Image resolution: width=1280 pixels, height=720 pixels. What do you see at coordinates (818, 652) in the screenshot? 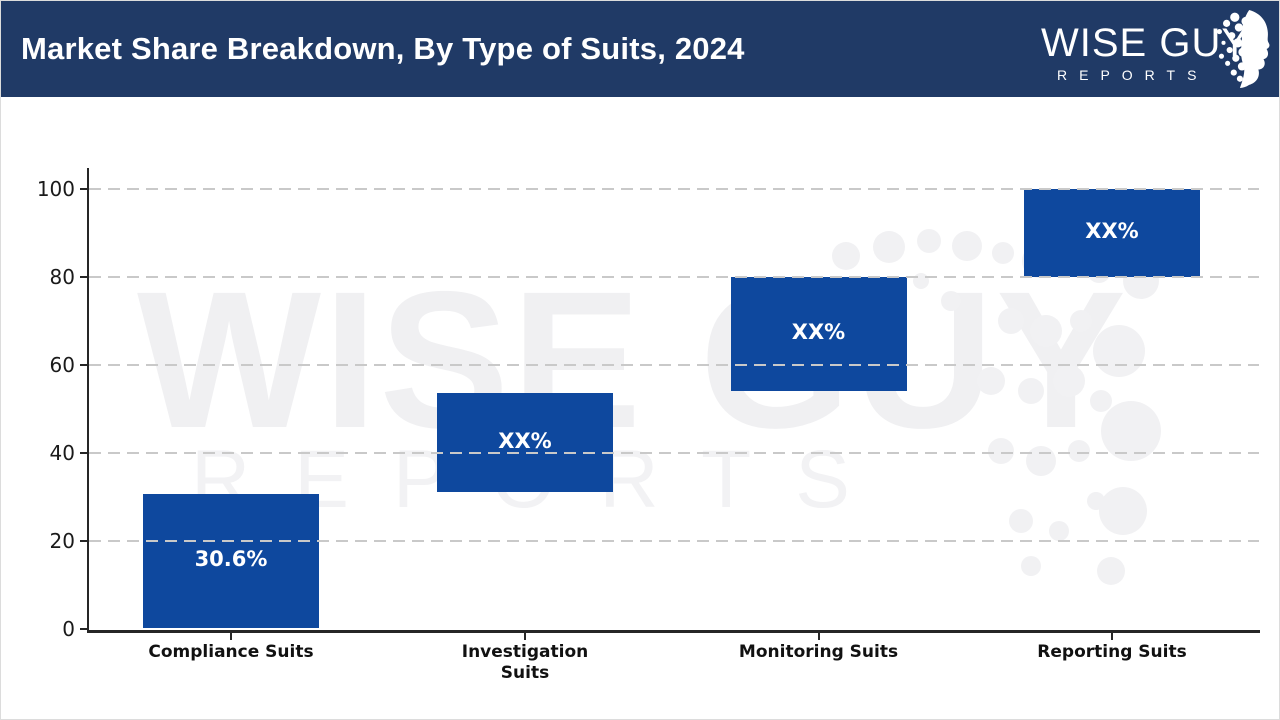
I see `category-label: Monitoring Suits` at bounding box center [818, 652].